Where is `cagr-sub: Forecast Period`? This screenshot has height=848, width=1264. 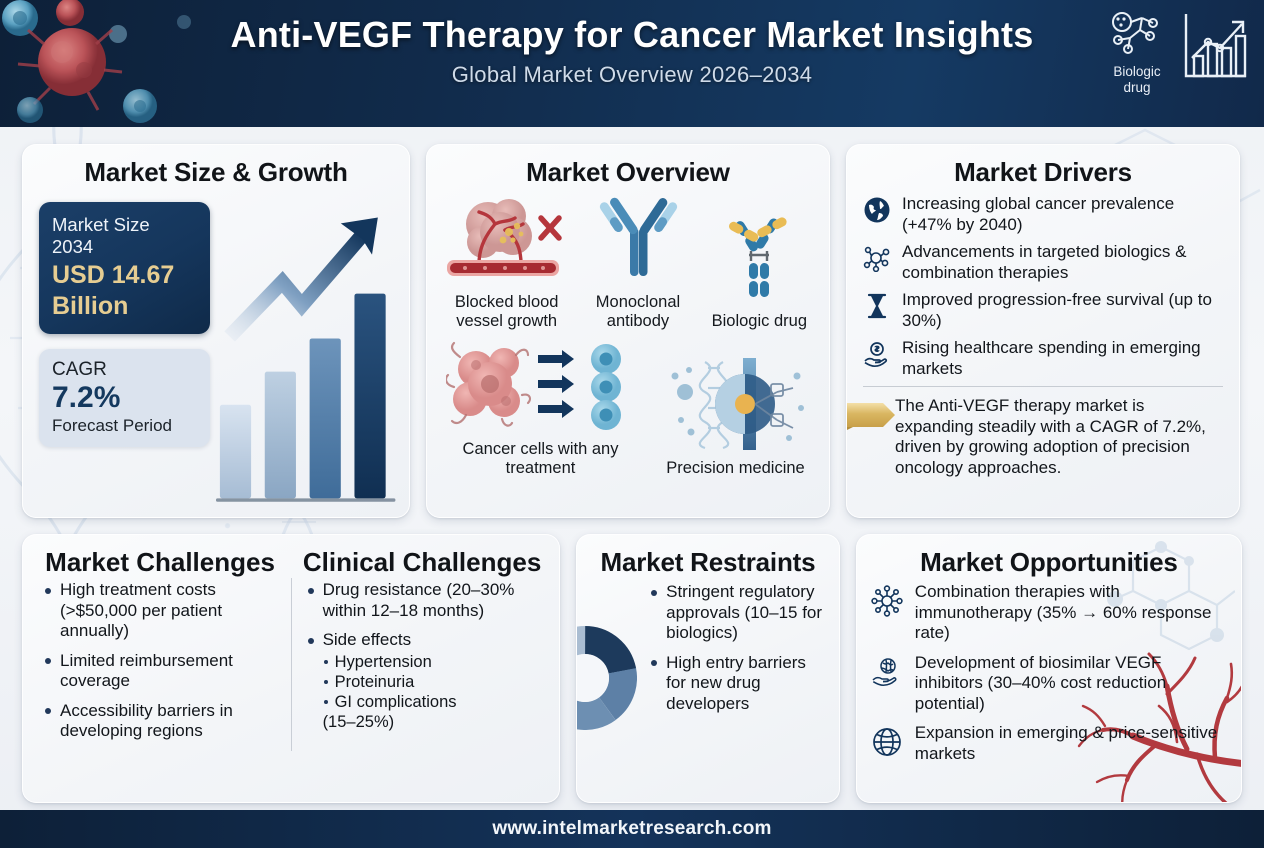 cagr-sub: Forecast Period is located at coordinates (112, 425).